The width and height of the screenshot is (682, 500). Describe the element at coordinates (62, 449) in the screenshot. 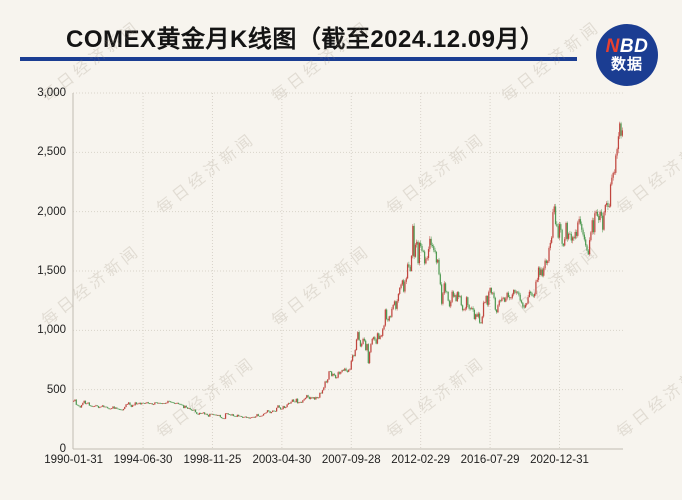

I see `y-axis-tick: 0` at that location.